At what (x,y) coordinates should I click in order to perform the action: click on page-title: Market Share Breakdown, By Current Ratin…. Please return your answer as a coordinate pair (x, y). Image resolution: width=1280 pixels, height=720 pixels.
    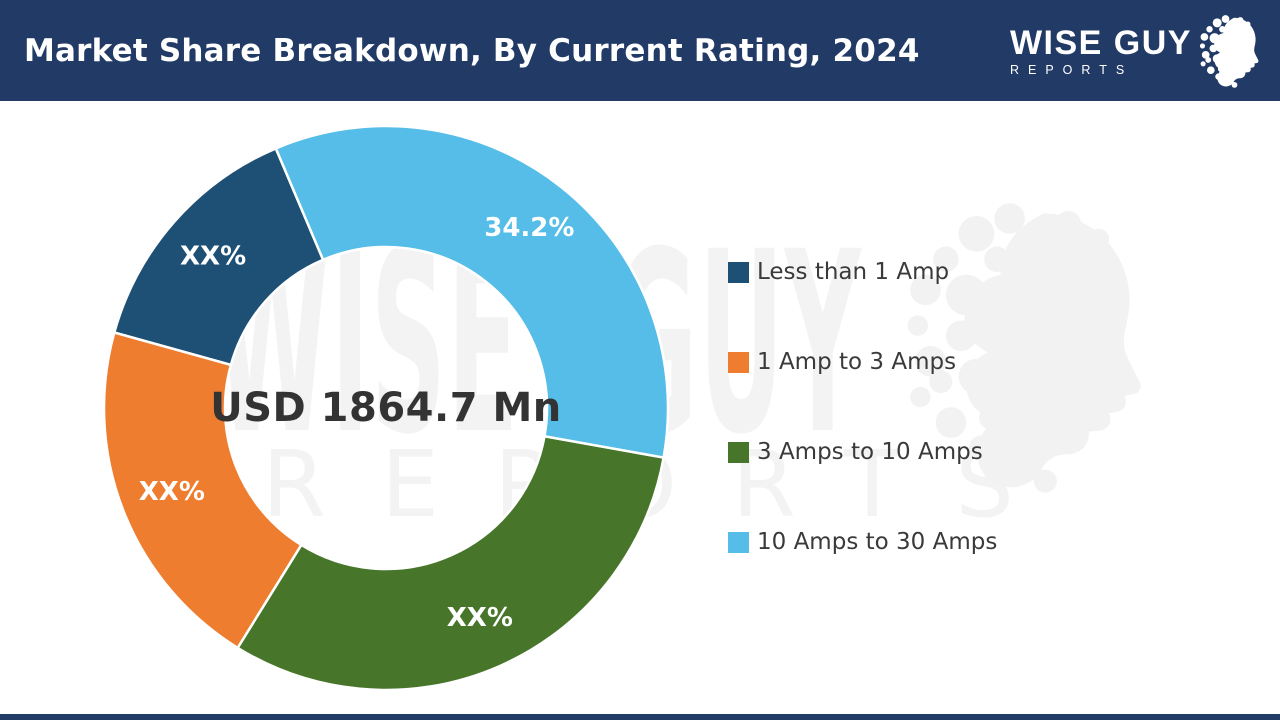
    Looking at the image, I should click on (472, 50).